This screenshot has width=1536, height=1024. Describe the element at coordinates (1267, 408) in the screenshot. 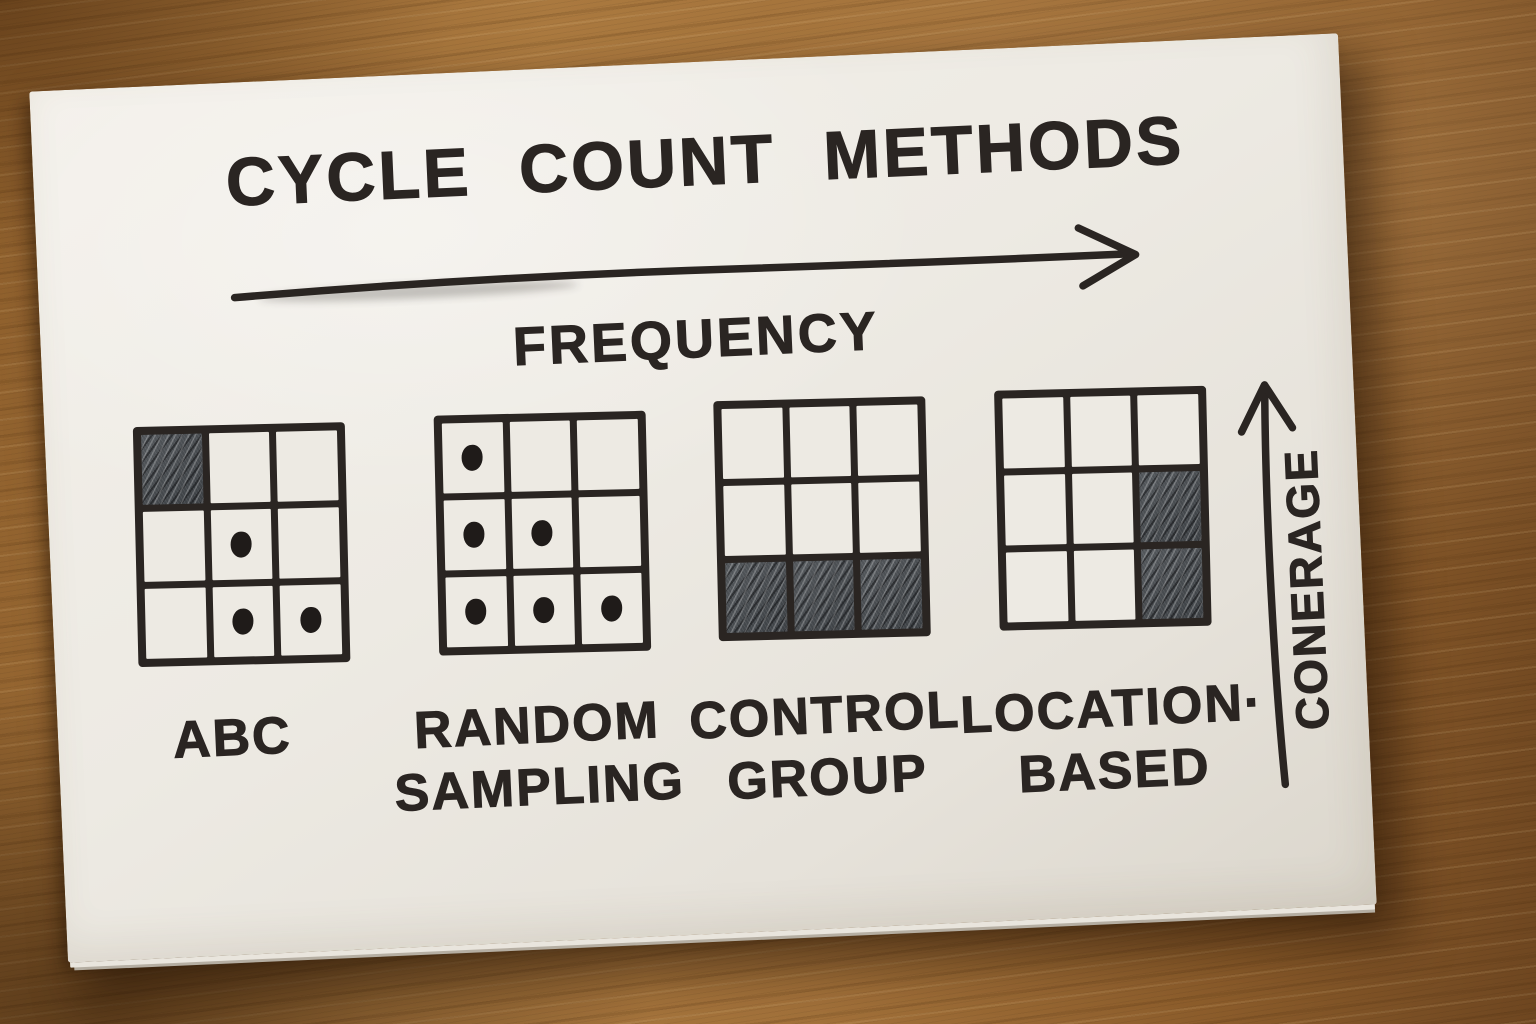

I see `coverage-arrow-head` at that location.